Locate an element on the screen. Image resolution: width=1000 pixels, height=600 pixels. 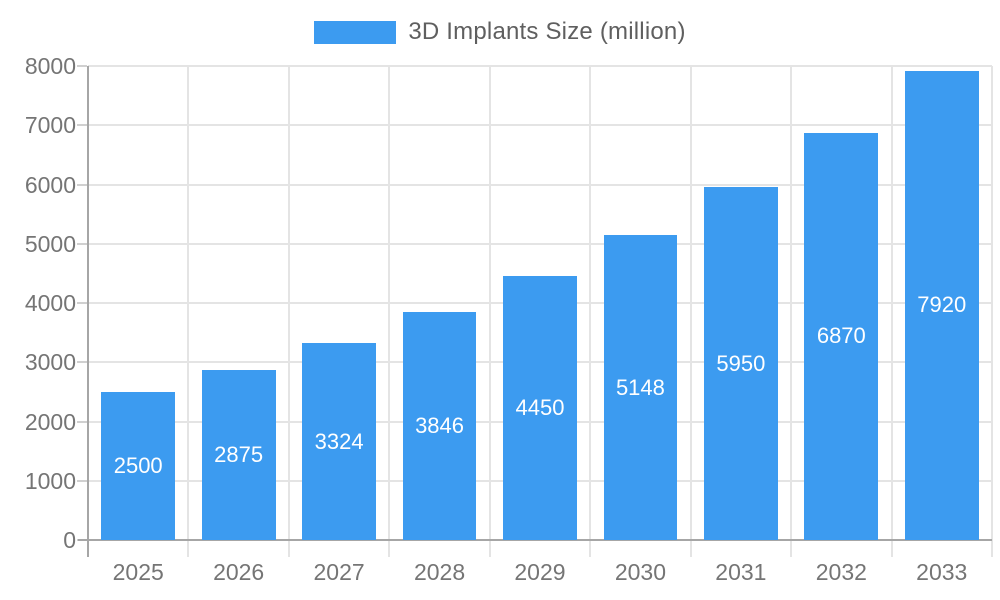
bar-value-label: 3324 is located at coordinates (339, 441).